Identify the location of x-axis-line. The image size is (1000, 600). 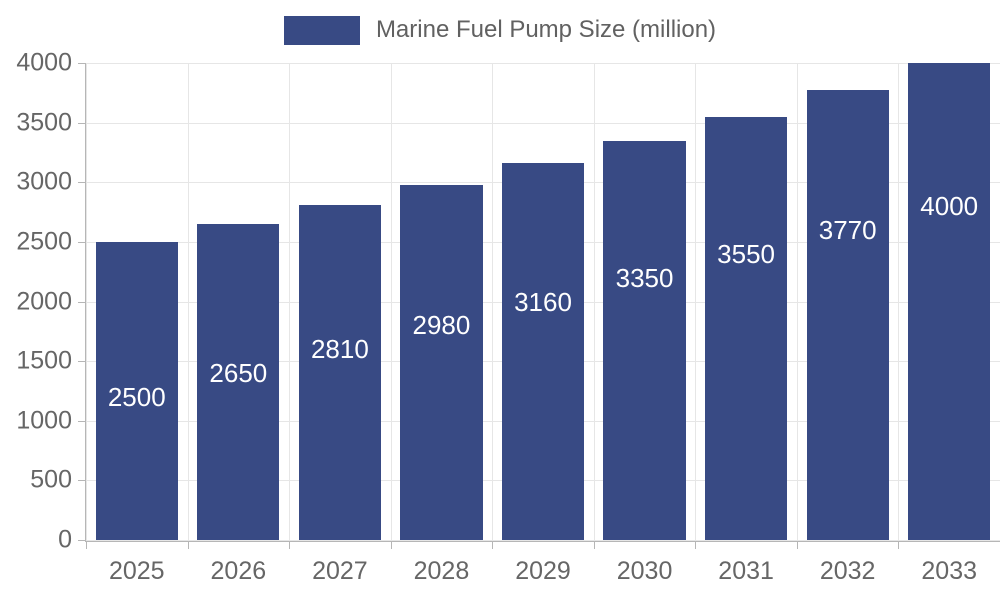
(542, 541).